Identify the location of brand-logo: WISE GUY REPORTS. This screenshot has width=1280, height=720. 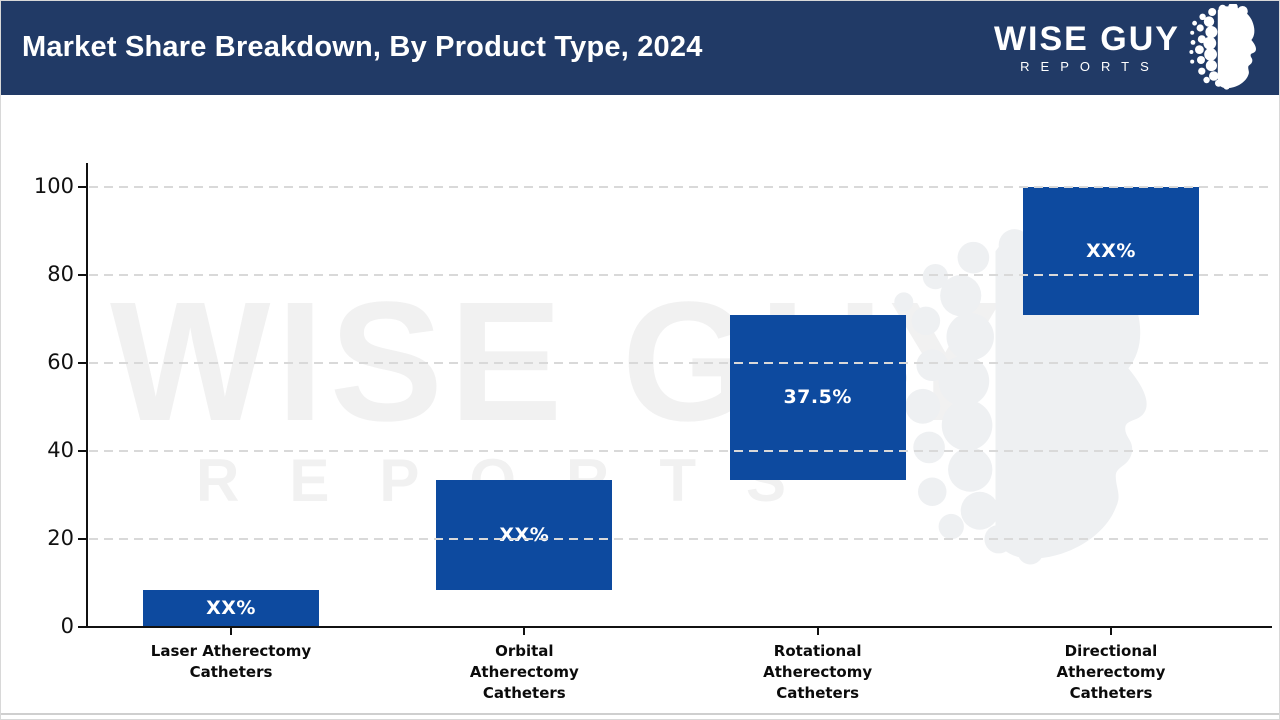
(1130, 47).